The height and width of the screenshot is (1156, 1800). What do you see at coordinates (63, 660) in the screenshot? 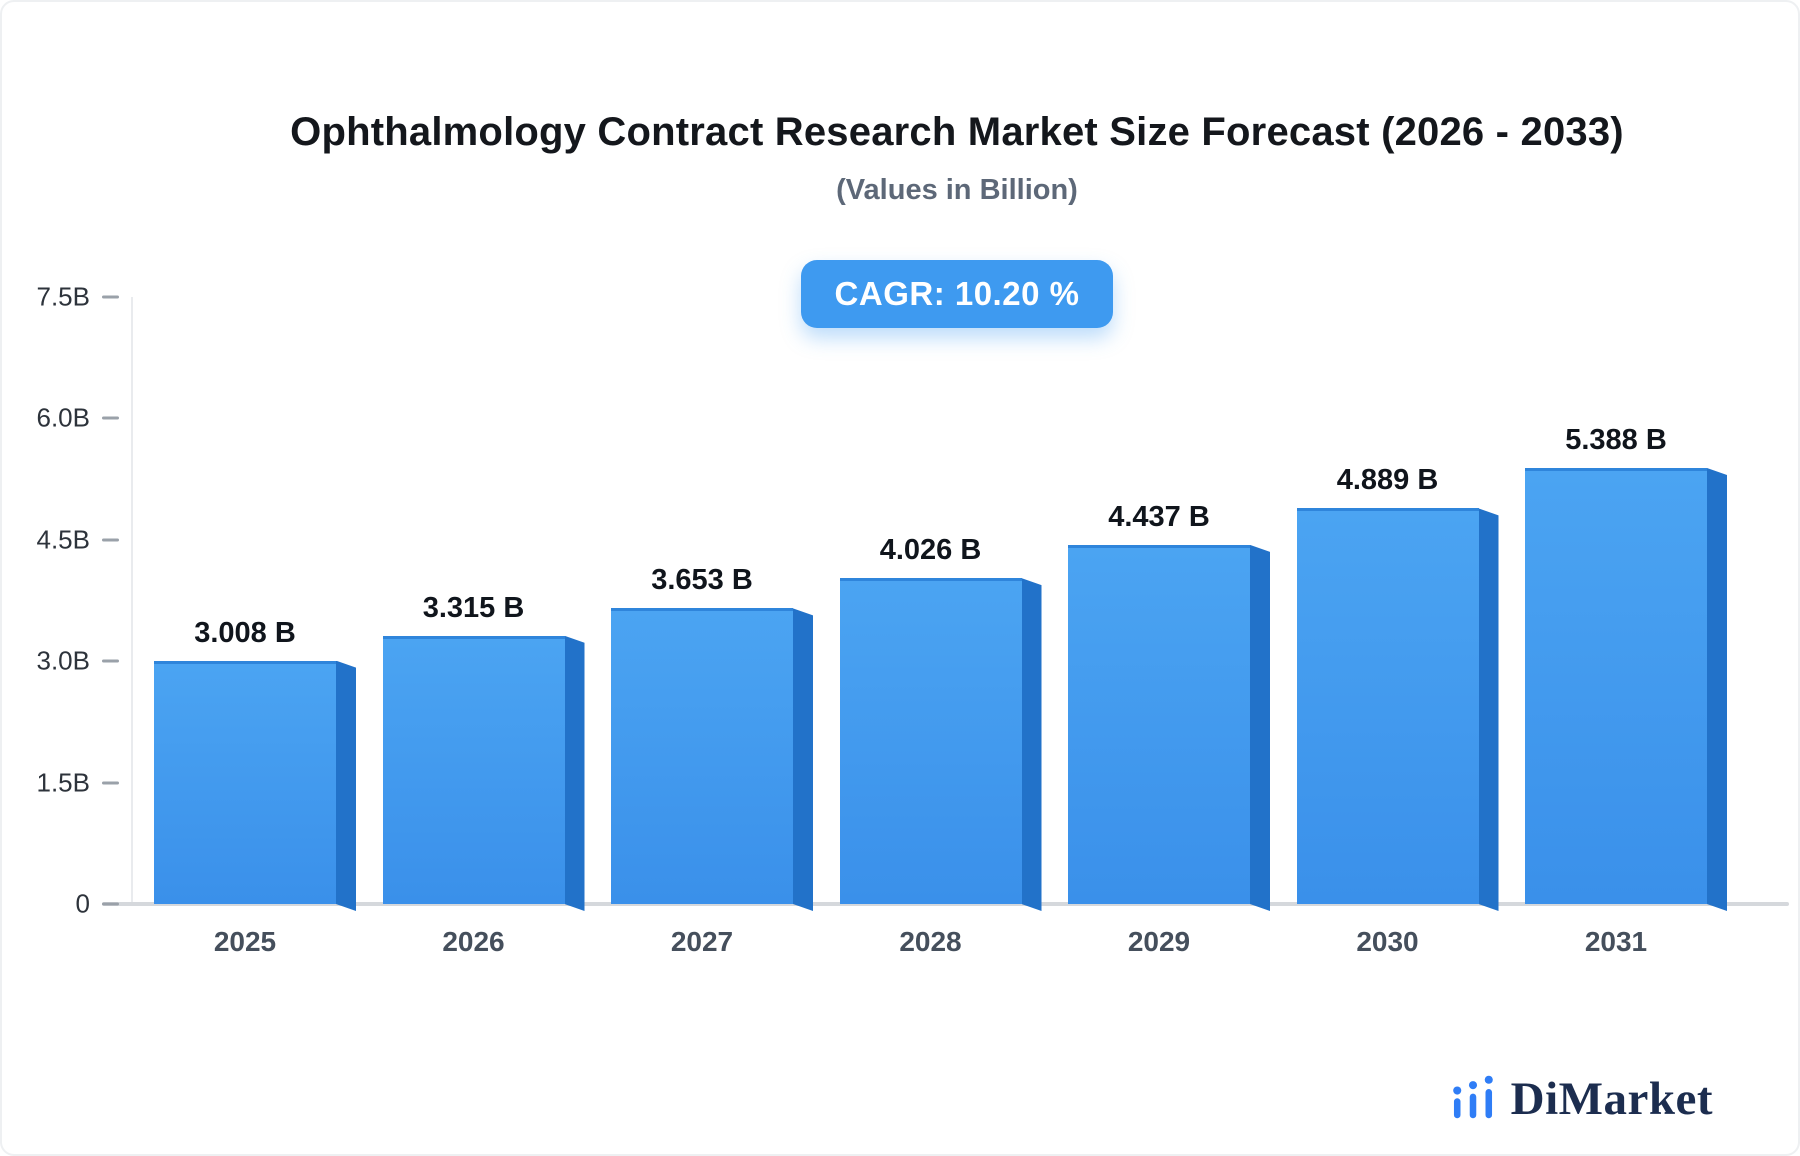
I see `y-tick-label: 3.0B` at bounding box center [63, 660].